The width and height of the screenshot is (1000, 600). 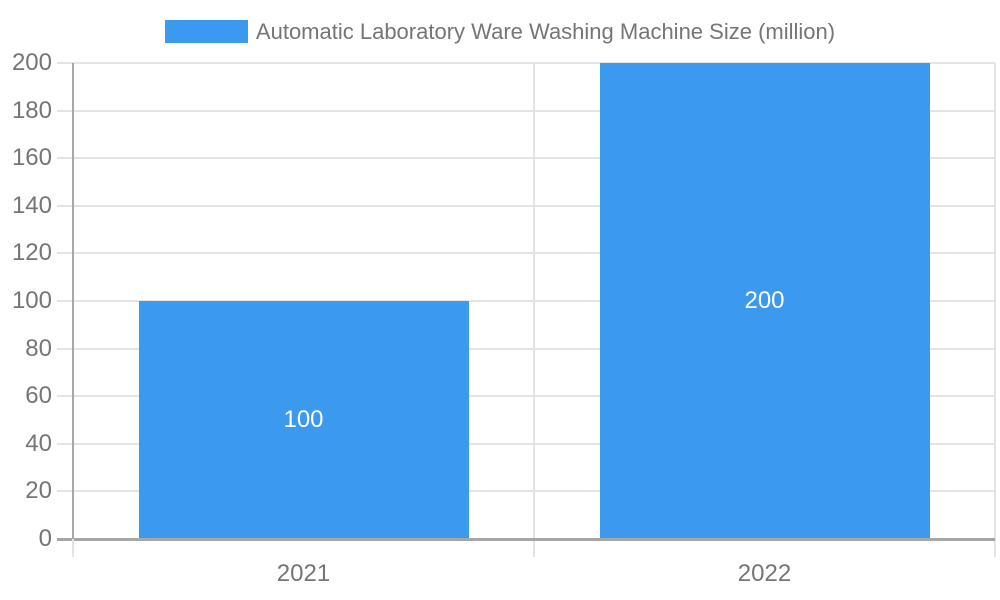 What do you see at coordinates (31, 300) in the screenshot?
I see `y-axis-tick-label: 100` at bounding box center [31, 300].